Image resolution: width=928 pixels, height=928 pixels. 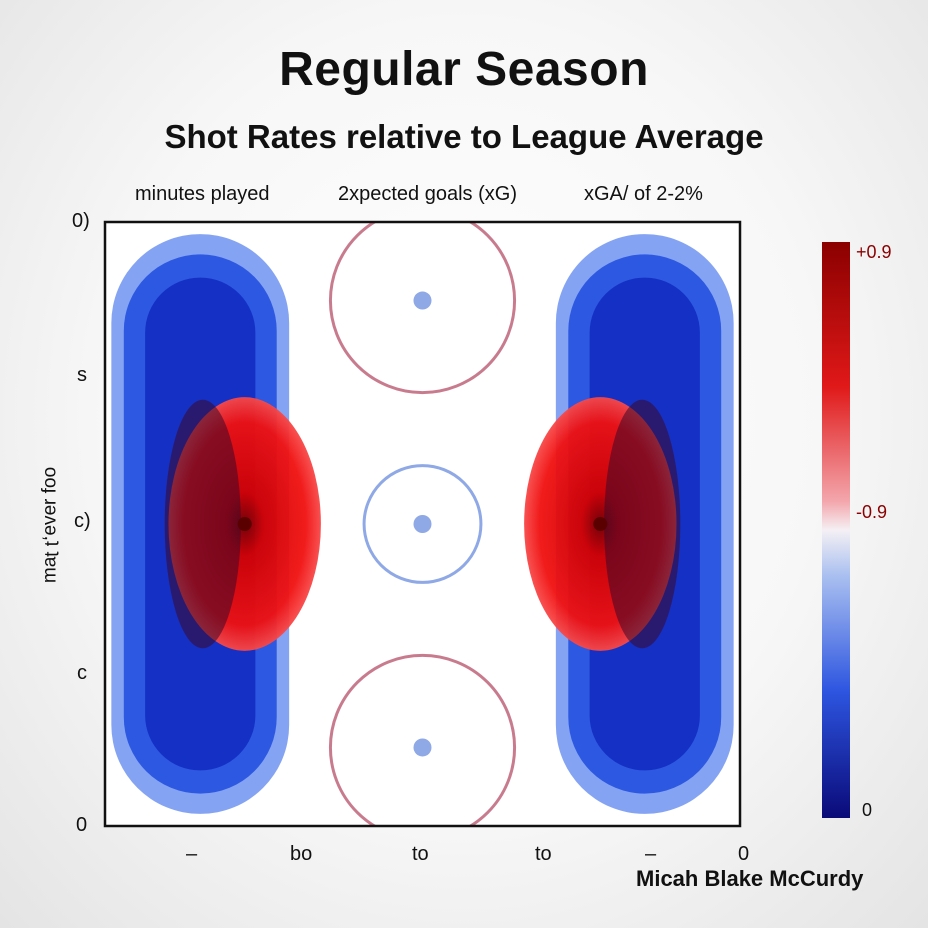 I want to click on right-hot-zone, so click(x=602, y=524).